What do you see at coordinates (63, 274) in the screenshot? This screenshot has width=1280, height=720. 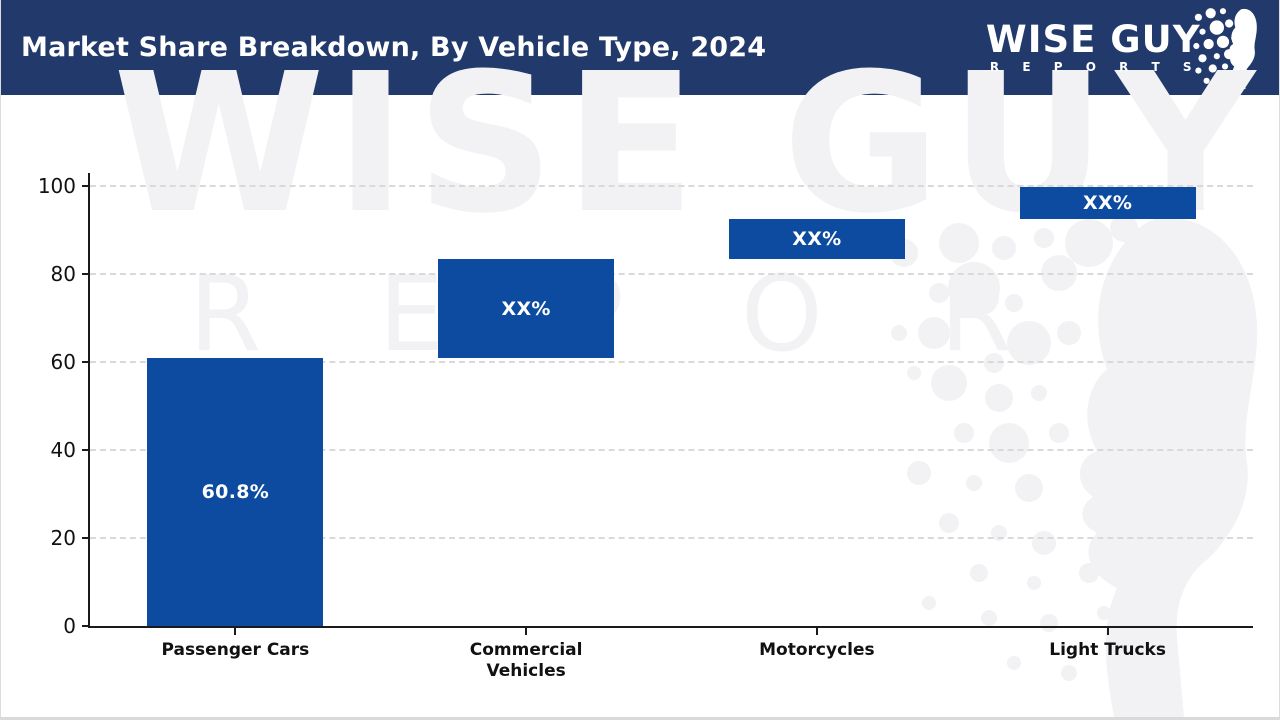 I see `y-tick-label-80: 80` at bounding box center [63, 274].